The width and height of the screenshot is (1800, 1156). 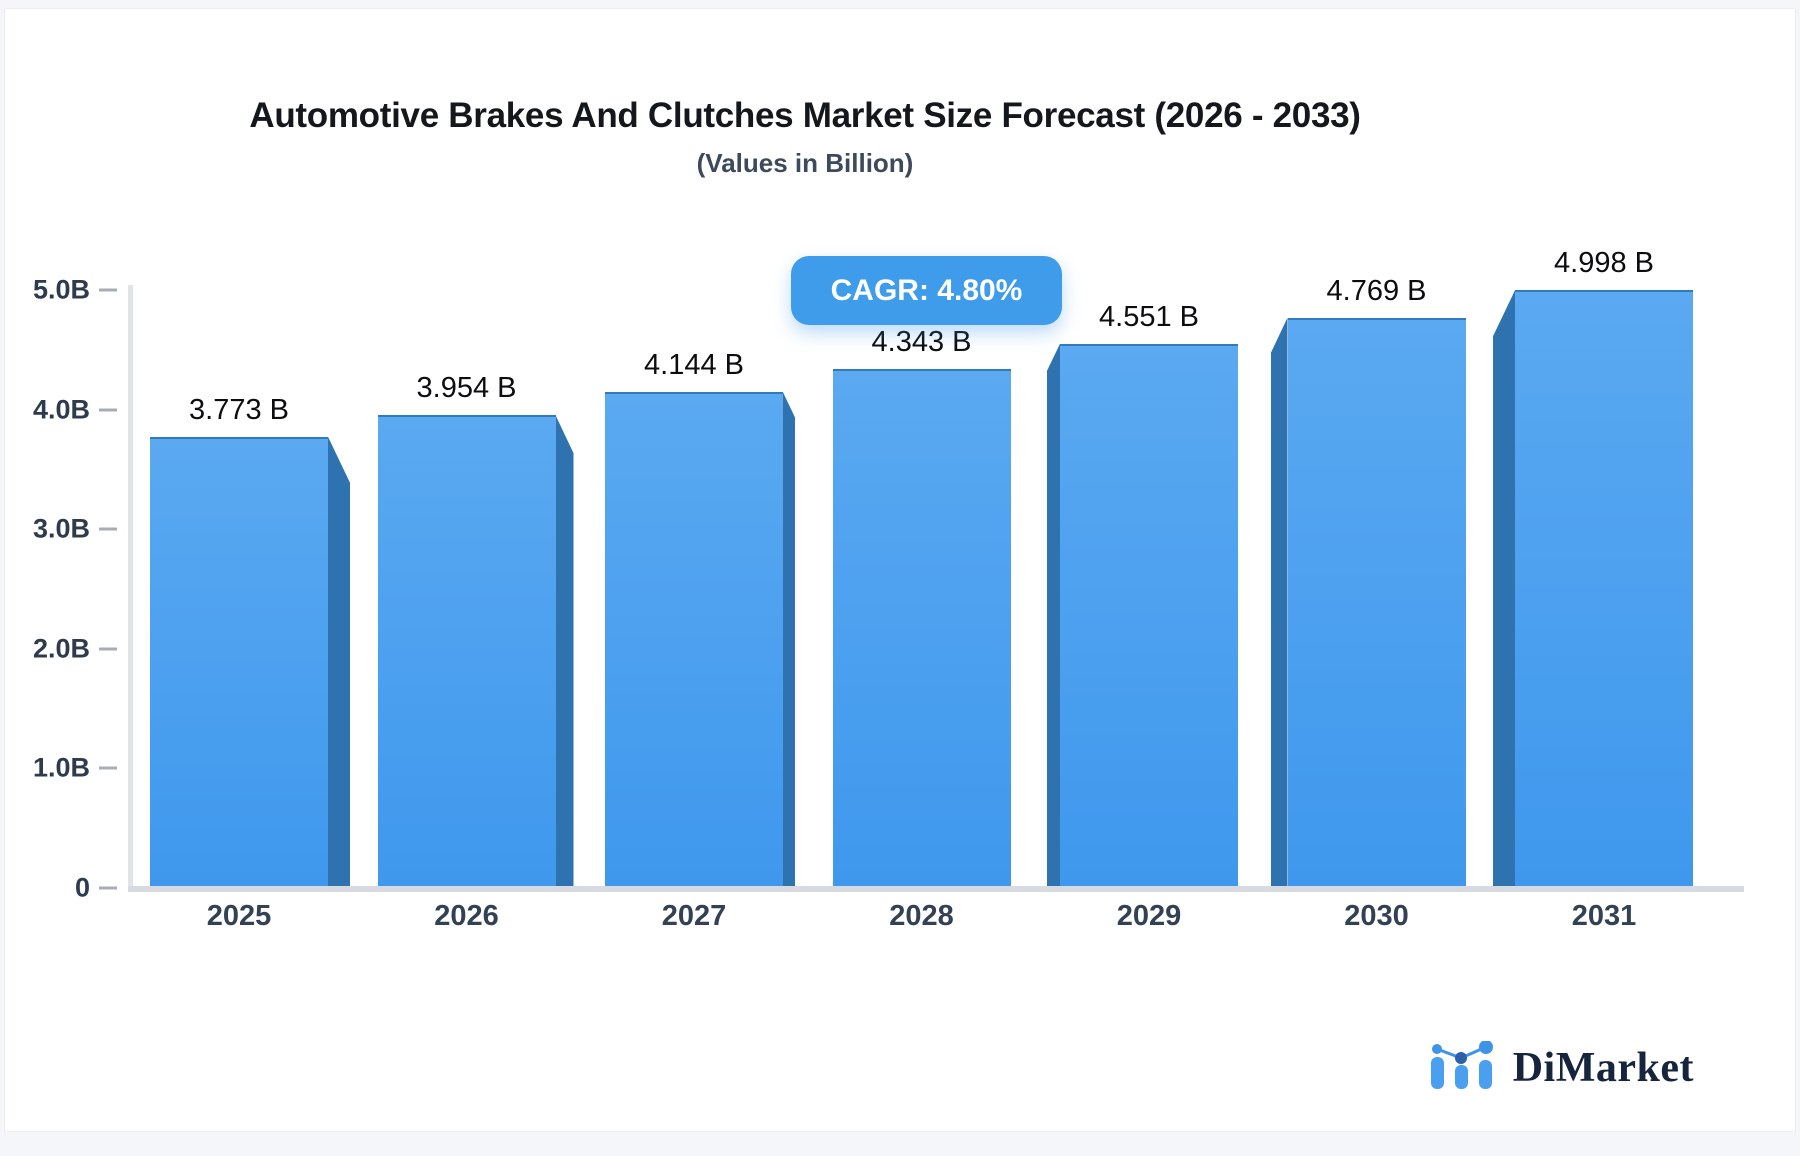 I want to click on bar-2030, so click(x=1376, y=602).